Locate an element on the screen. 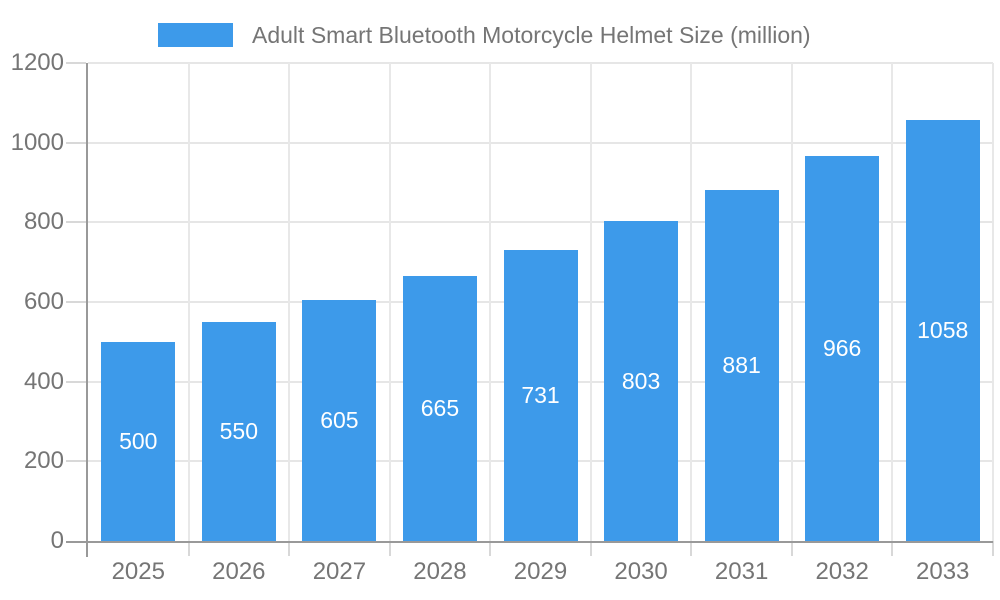 Image resolution: width=1000 pixels, height=600 pixels. bar-value-label: 1058 is located at coordinates (943, 329).